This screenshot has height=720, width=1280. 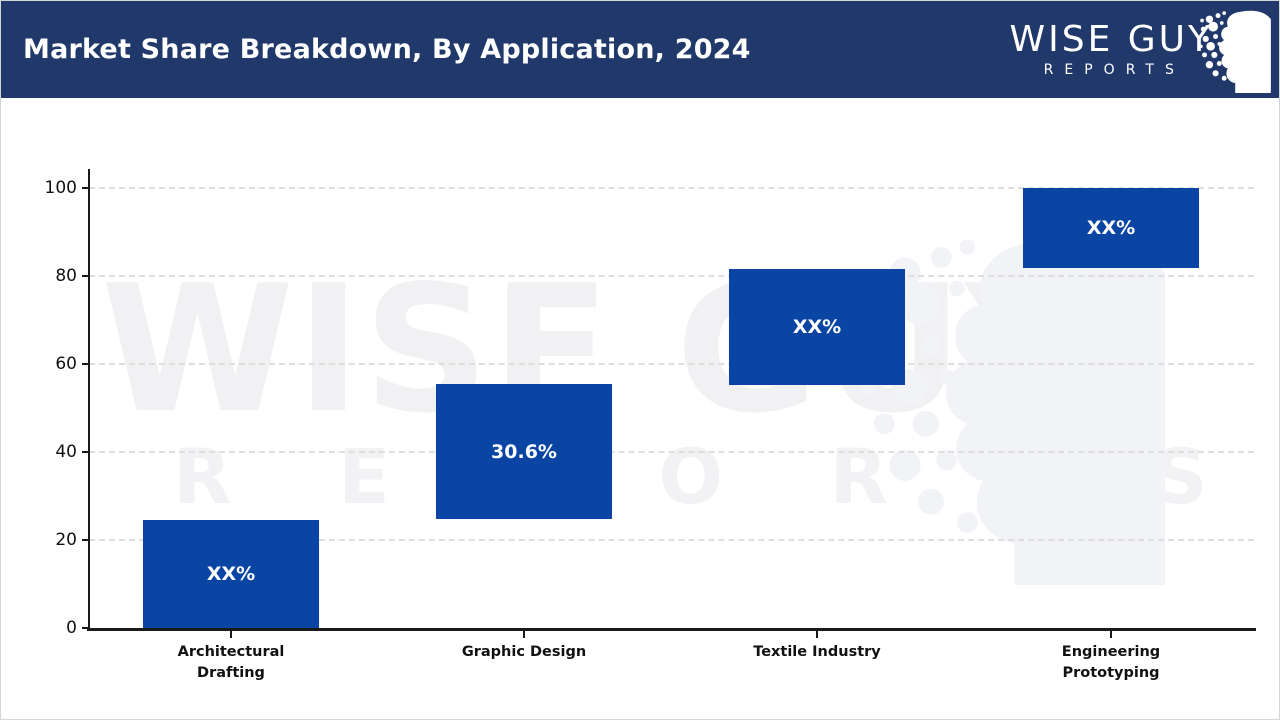 I want to click on head-profile-logo-icon, so click(x=1234, y=50).